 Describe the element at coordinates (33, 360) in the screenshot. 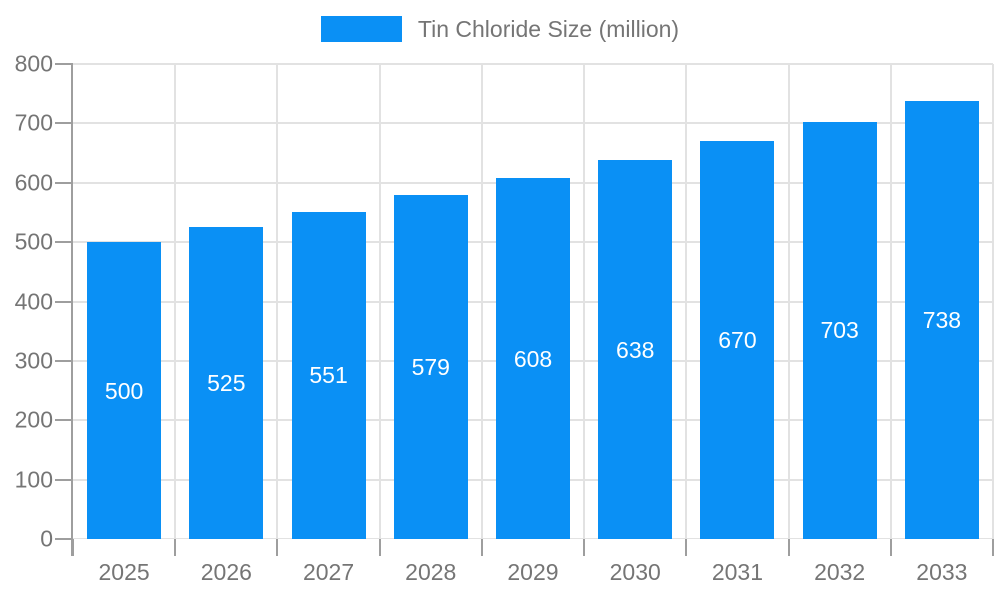

I see `y-axis-tick-label: 300` at that location.